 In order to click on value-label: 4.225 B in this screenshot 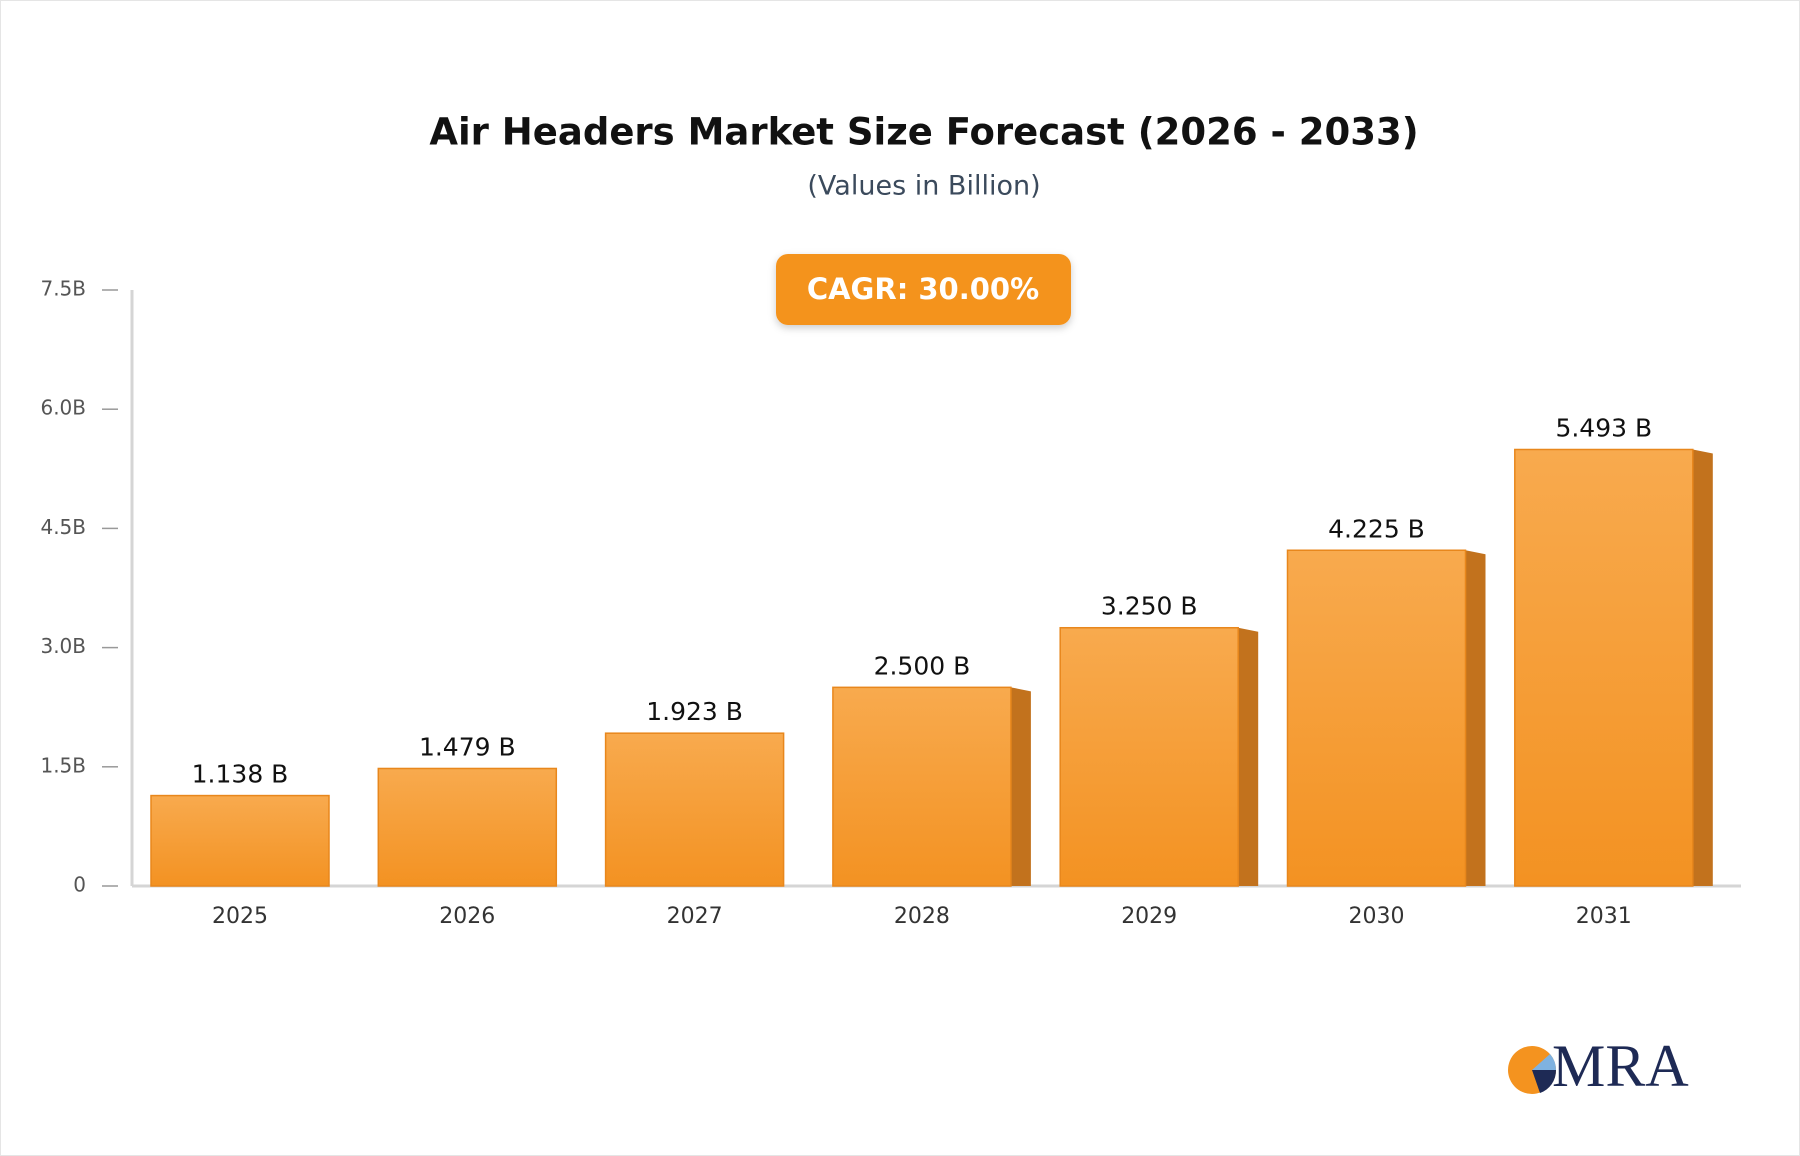, I will do `click(1376, 528)`.